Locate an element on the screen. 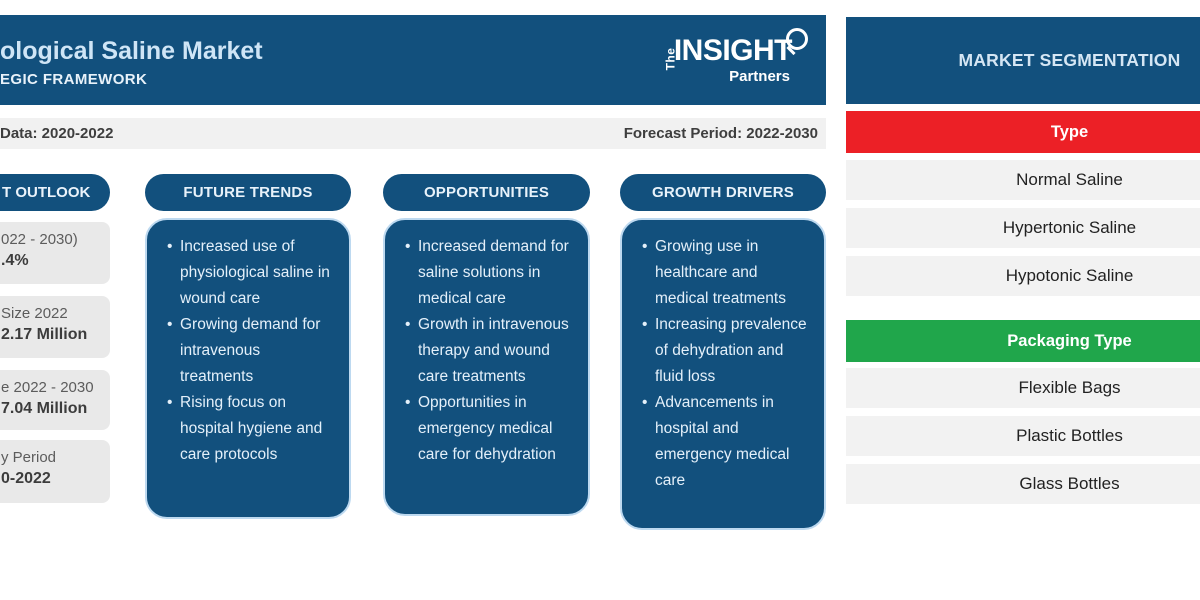 This screenshot has height=600, width=1200. segment-row-hypertonic-saline: Hypertonic Saline is located at coordinates (1023, 228).